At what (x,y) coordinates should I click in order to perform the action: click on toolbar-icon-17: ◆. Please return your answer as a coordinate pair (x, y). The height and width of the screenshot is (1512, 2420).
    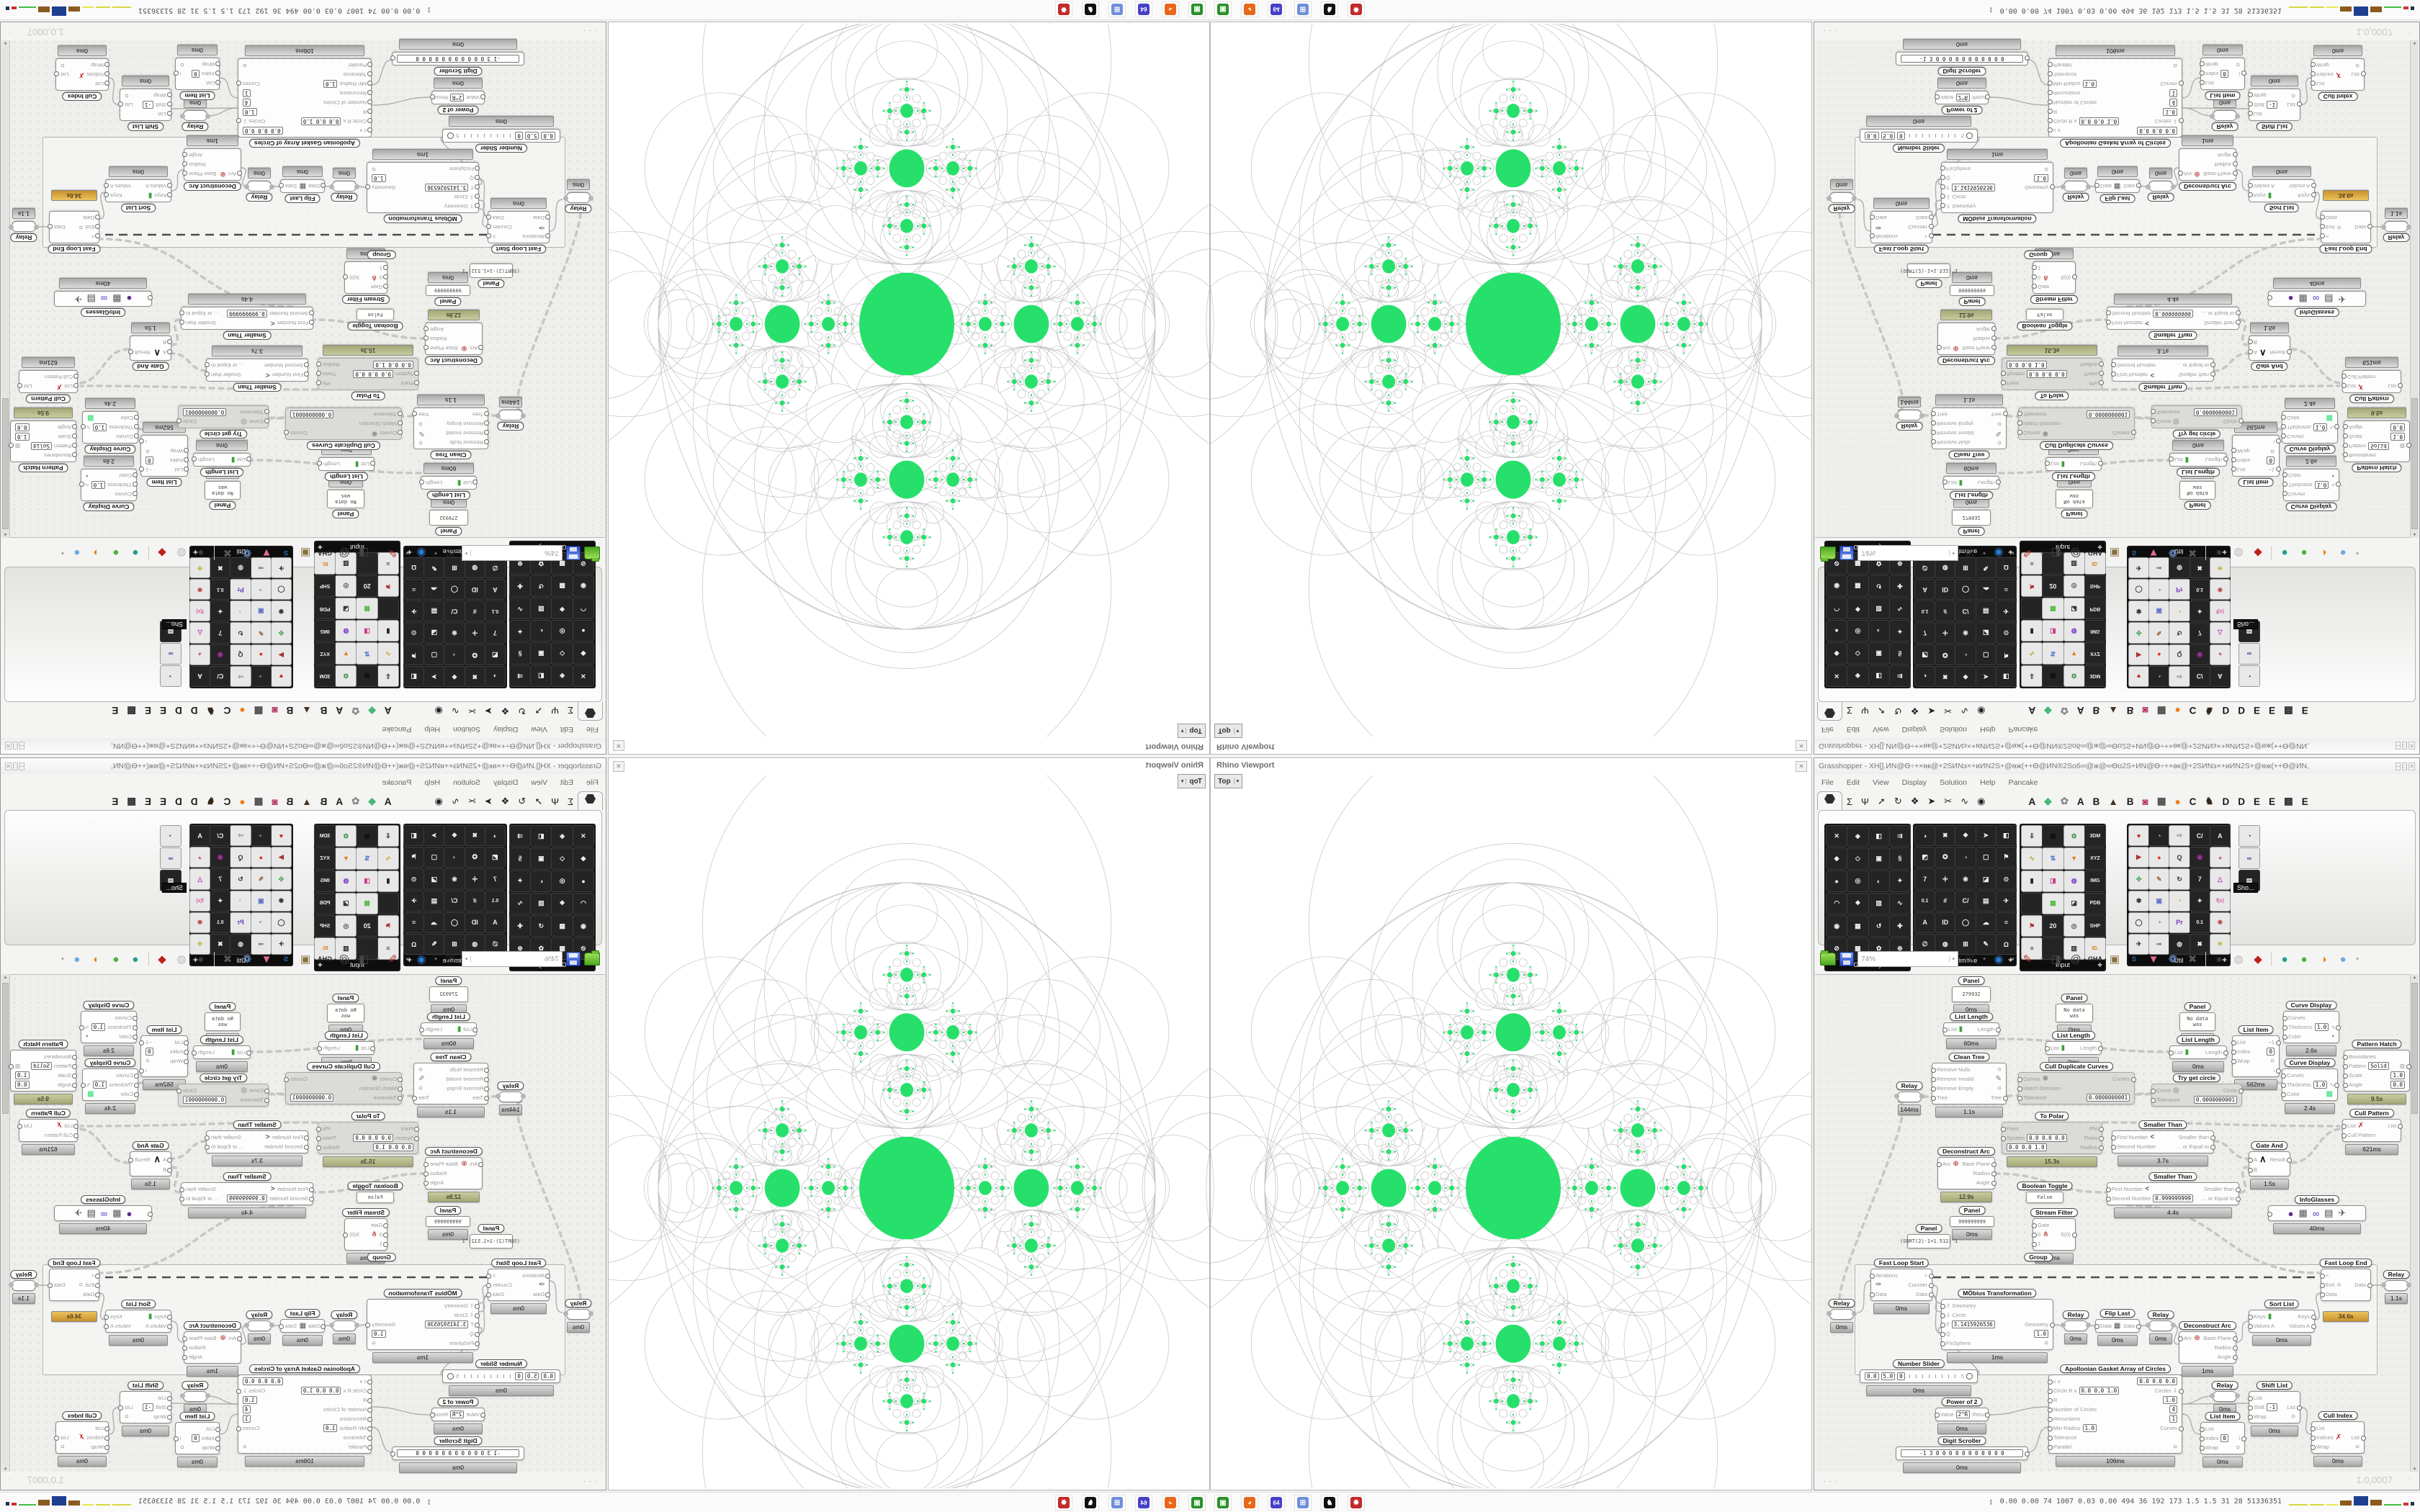
    Looking at the image, I should click on (162, 959).